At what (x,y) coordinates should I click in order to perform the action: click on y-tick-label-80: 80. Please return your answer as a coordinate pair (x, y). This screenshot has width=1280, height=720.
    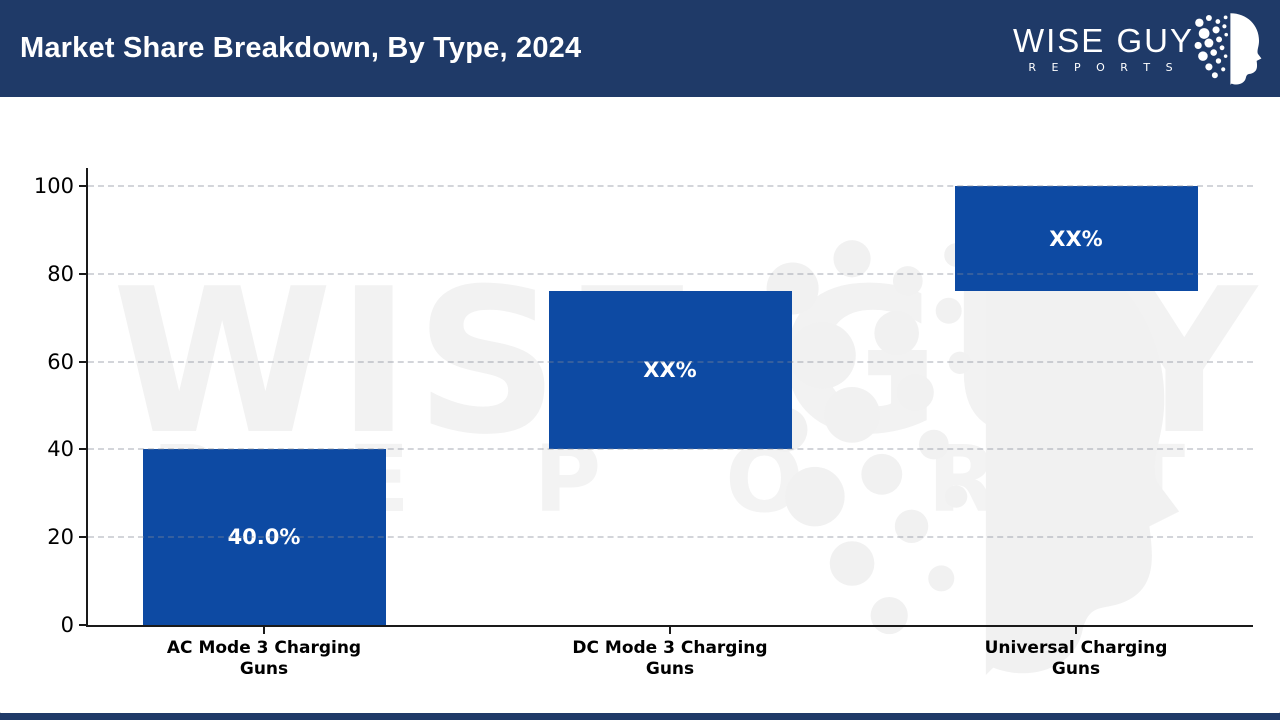
    Looking at the image, I should click on (60, 273).